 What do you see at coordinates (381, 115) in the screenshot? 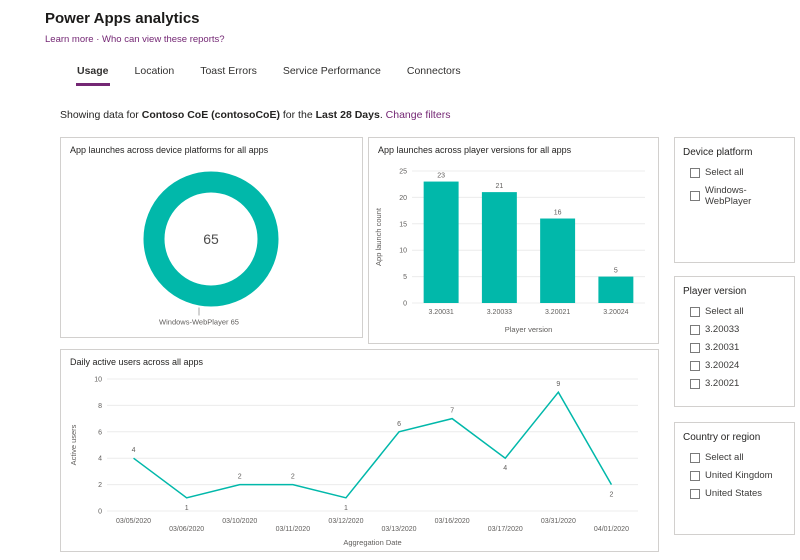
I see `summary-period: .` at bounding box center [381, 115].